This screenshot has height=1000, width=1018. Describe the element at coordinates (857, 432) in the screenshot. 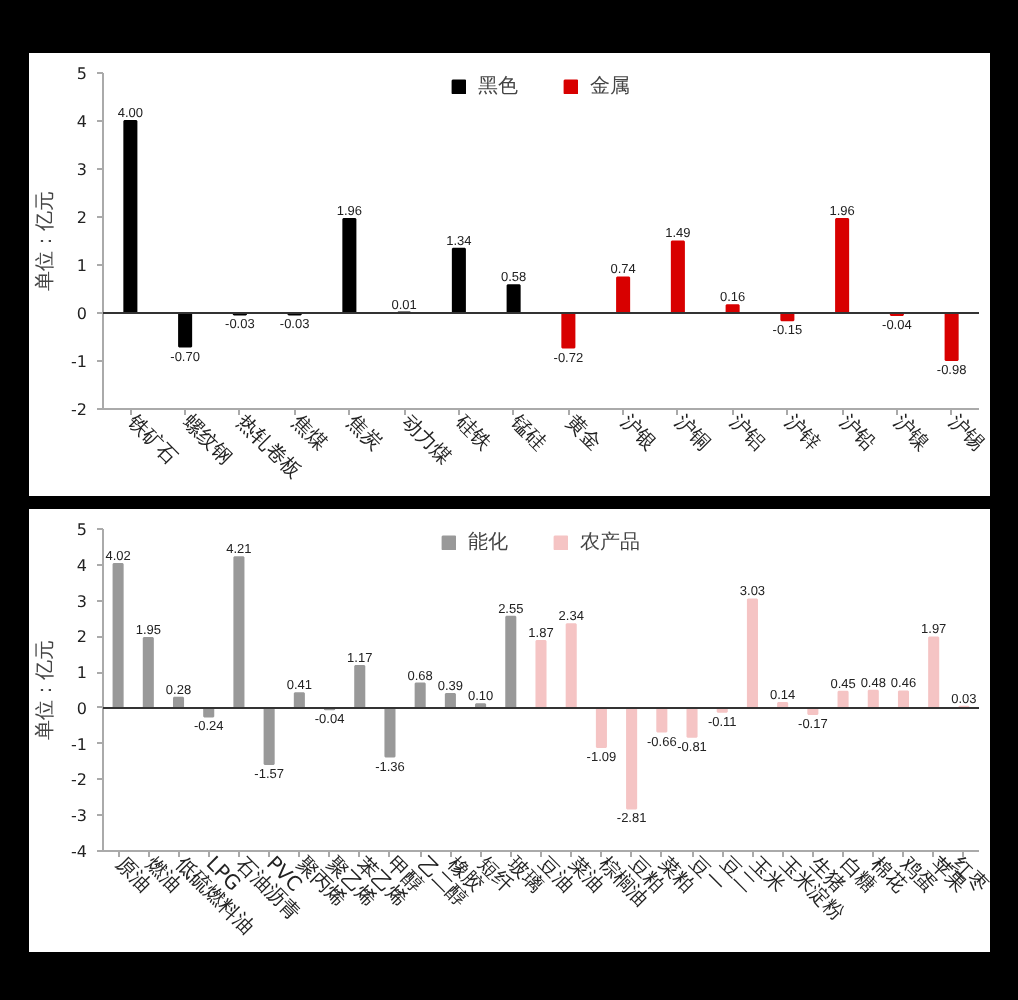

I see `x-tick-label: 沪铅` at that location.